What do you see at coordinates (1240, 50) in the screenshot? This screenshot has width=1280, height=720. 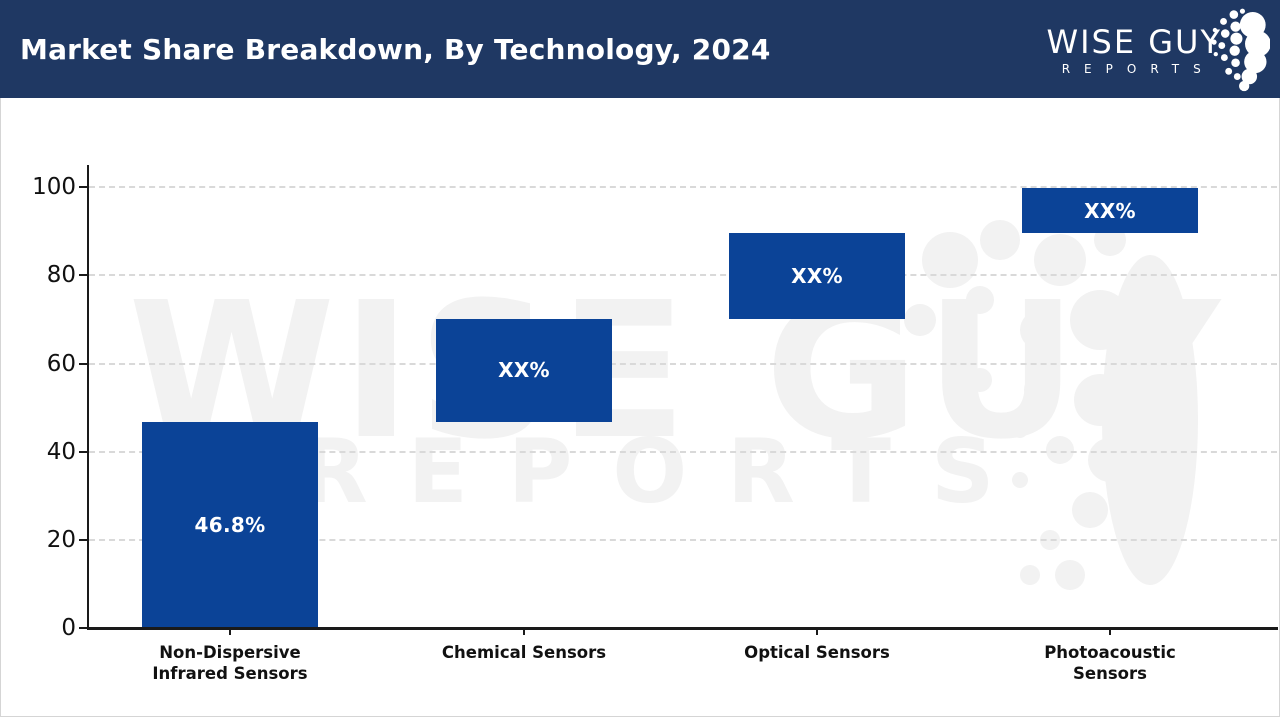 I see `logo-face-icon` at bounding box center [1240, 50].